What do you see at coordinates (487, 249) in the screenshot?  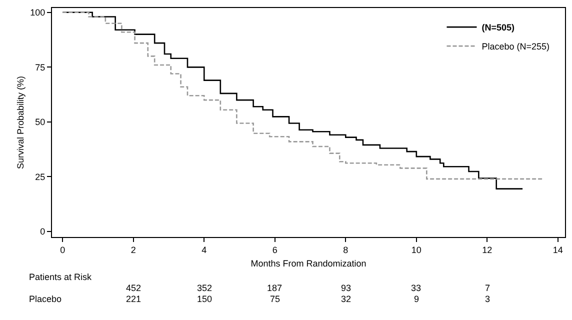 I see `x-tick-label: 12` at bounding box center [487, 249].